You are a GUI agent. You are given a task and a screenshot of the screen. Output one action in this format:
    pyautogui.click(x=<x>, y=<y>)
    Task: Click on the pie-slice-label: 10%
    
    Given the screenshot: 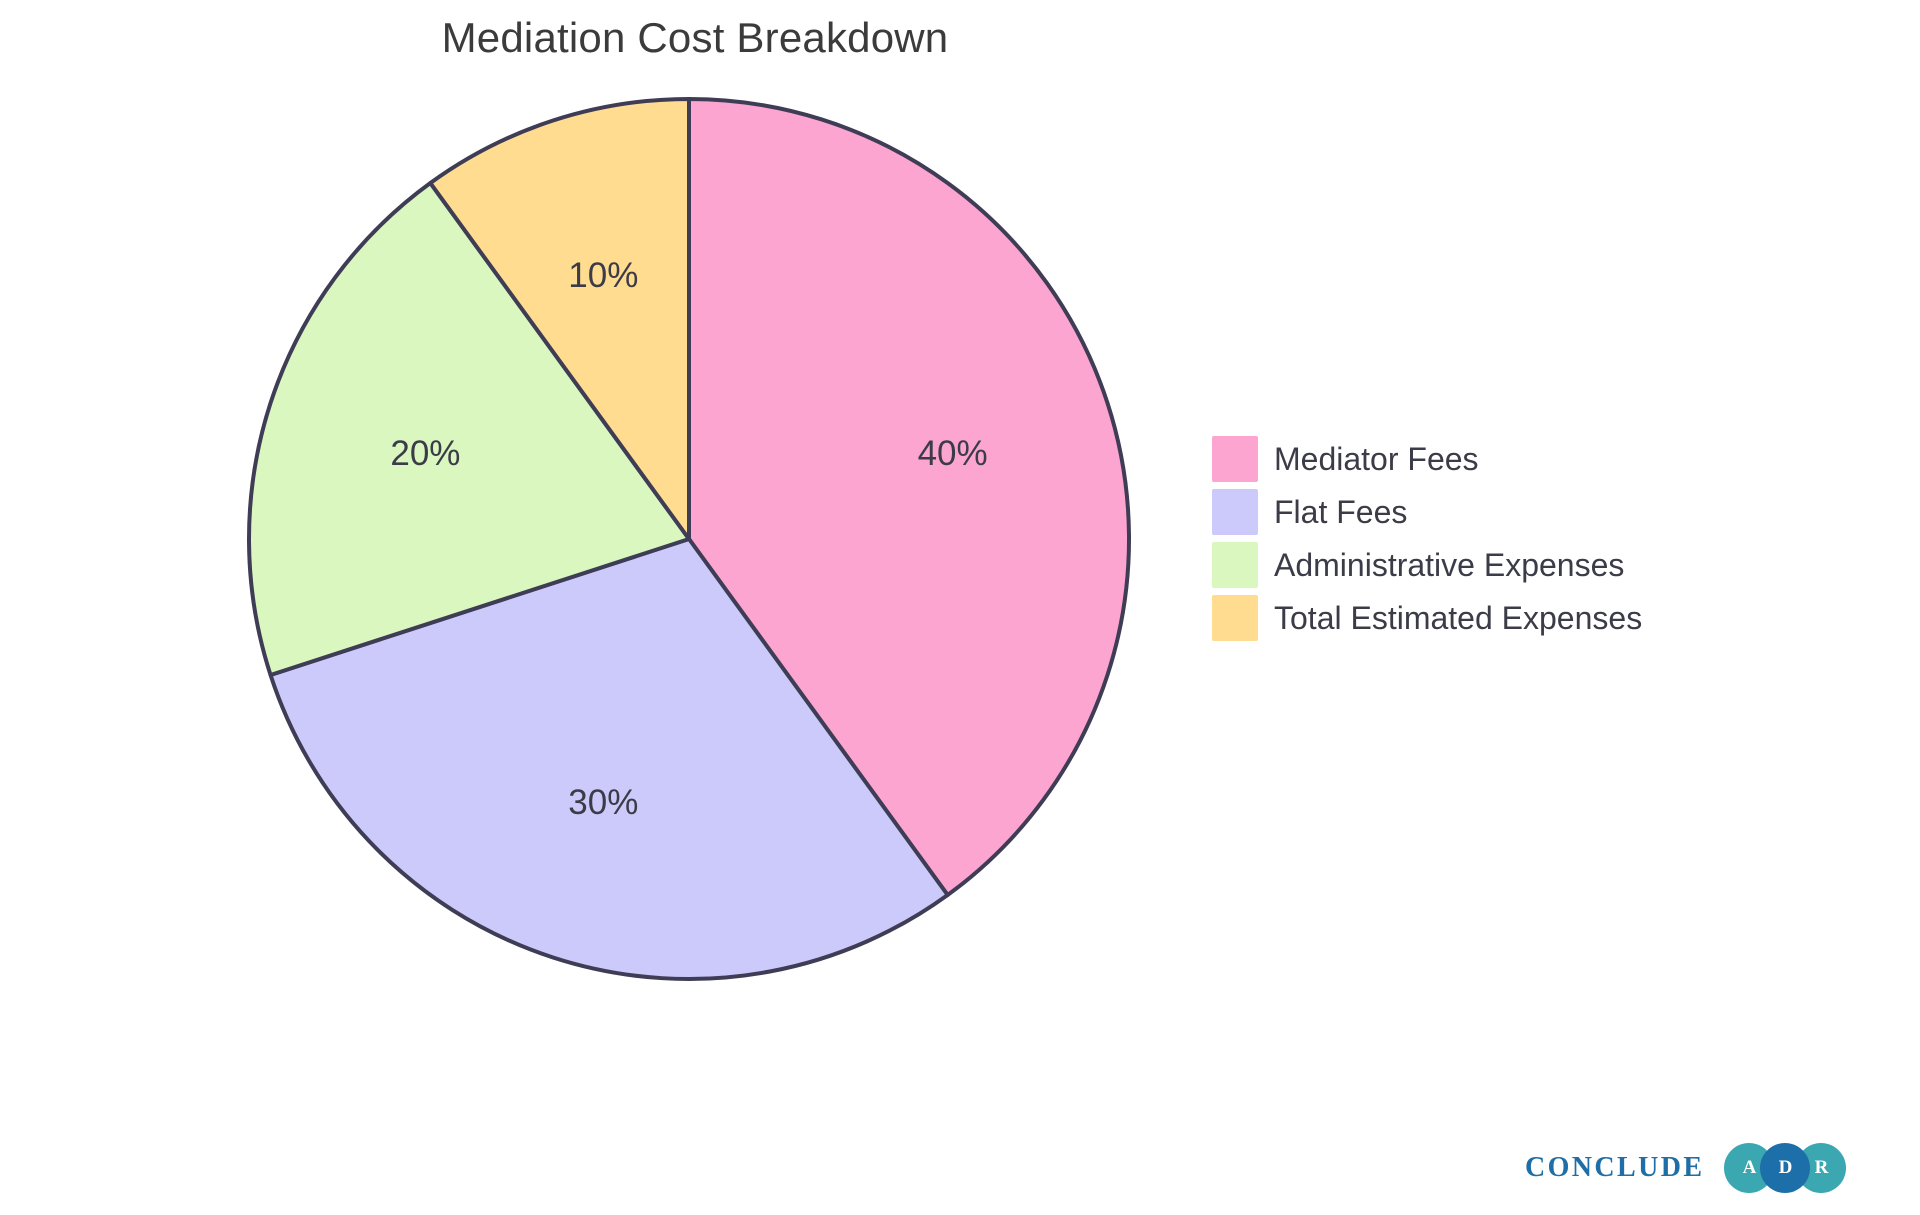 What is the action you would take?
    pyautogui.click(x=603, y=275)
    